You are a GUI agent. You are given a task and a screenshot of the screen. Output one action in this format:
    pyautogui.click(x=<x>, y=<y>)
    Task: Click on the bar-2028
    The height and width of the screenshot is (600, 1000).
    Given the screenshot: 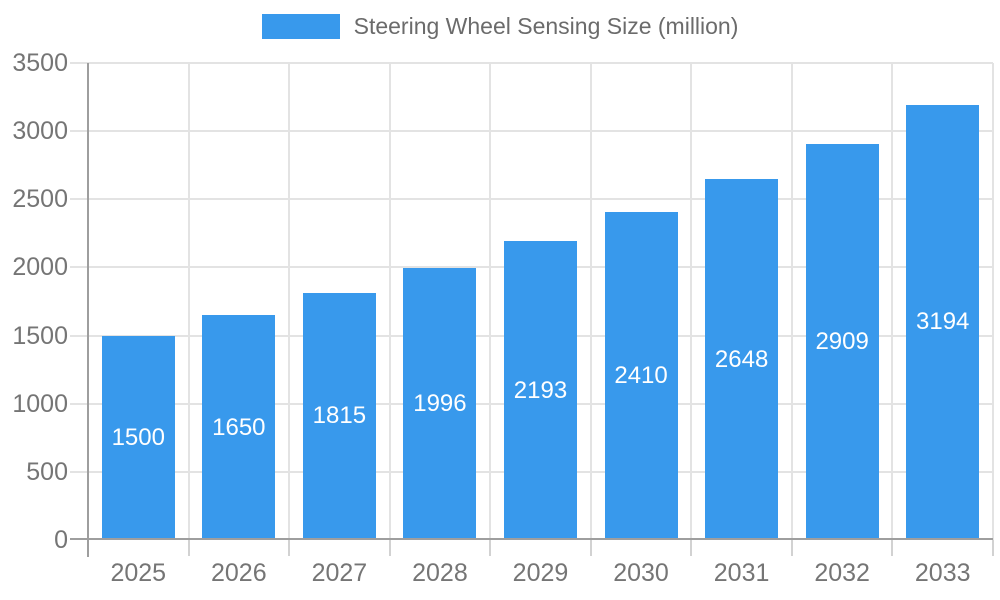 What is the action you would take?
    pyautogui.click(x=440, y=403)
    